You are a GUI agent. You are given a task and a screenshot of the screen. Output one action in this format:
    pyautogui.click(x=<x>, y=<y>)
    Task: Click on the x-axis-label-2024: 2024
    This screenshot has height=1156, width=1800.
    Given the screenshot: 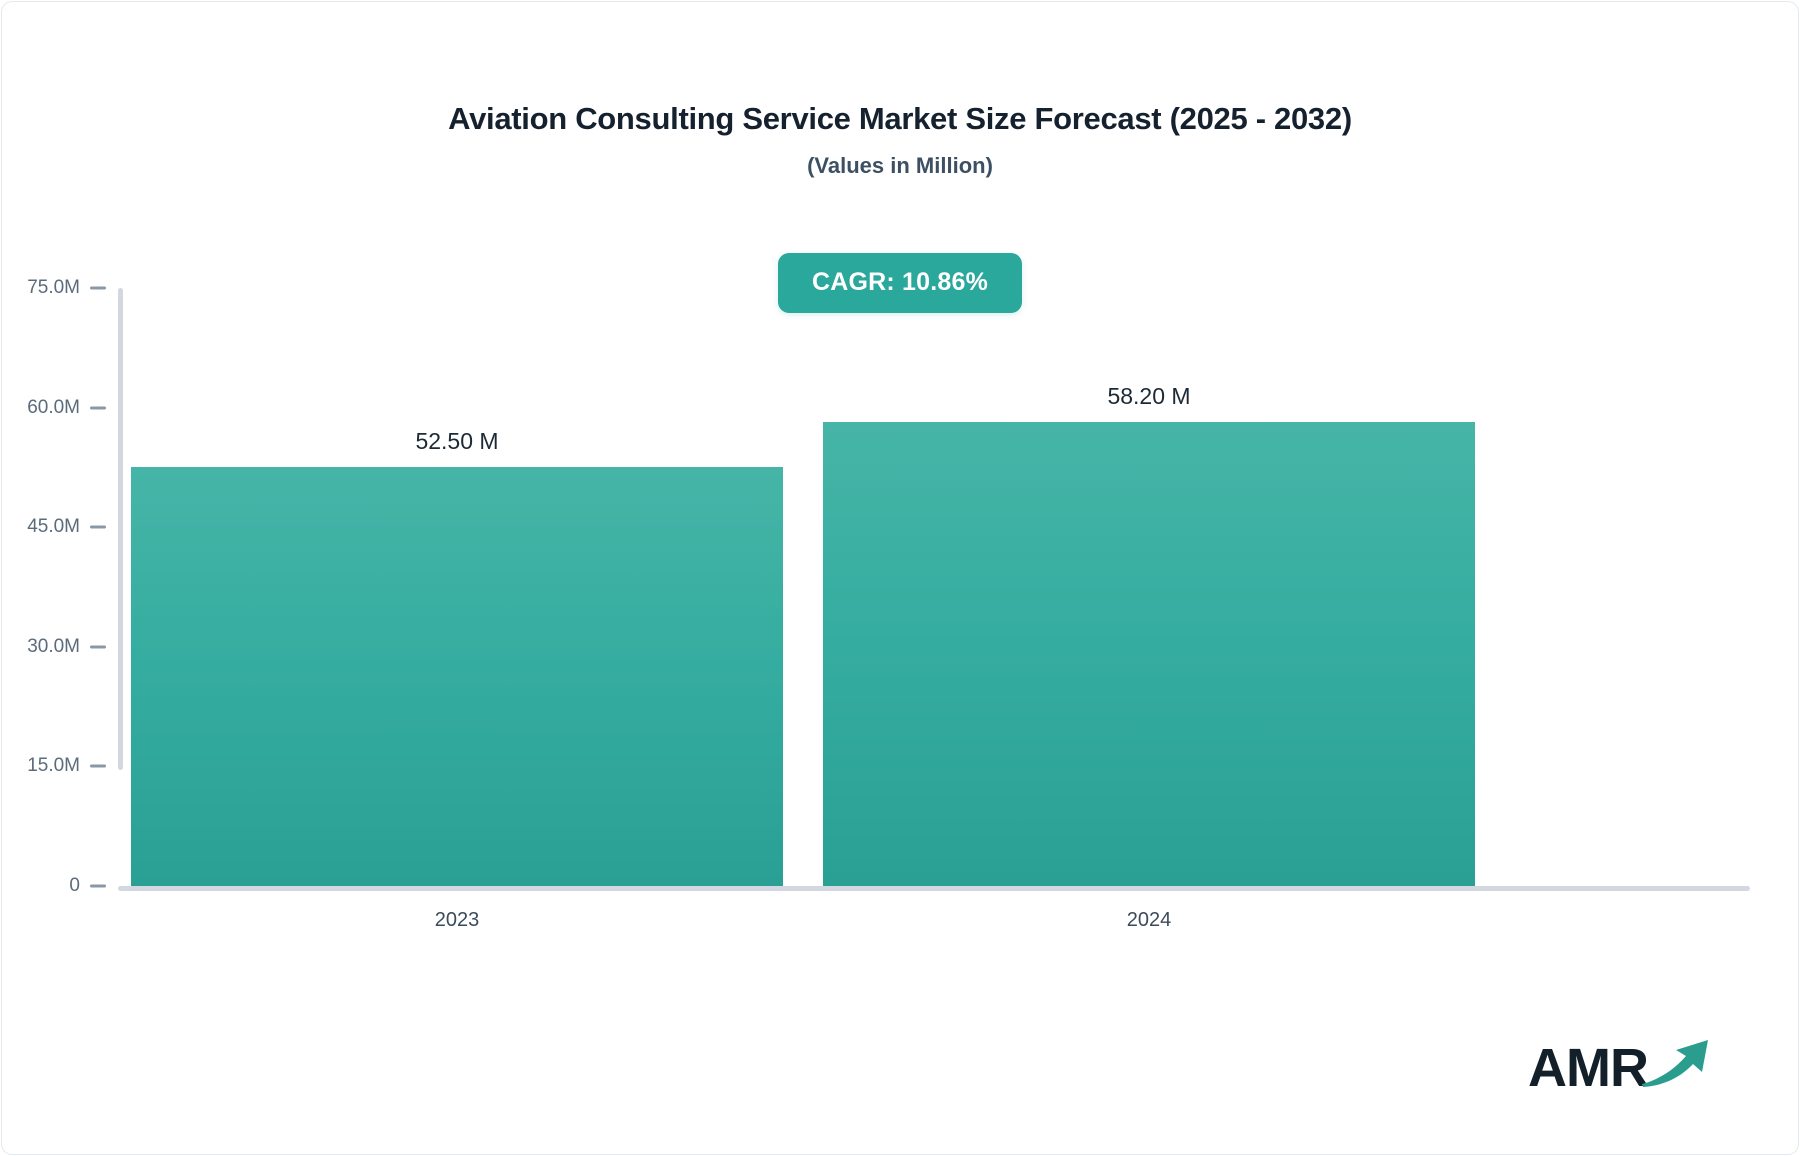 What is the action you would take?
    pyautogui.click(x=1149, y=920)
    